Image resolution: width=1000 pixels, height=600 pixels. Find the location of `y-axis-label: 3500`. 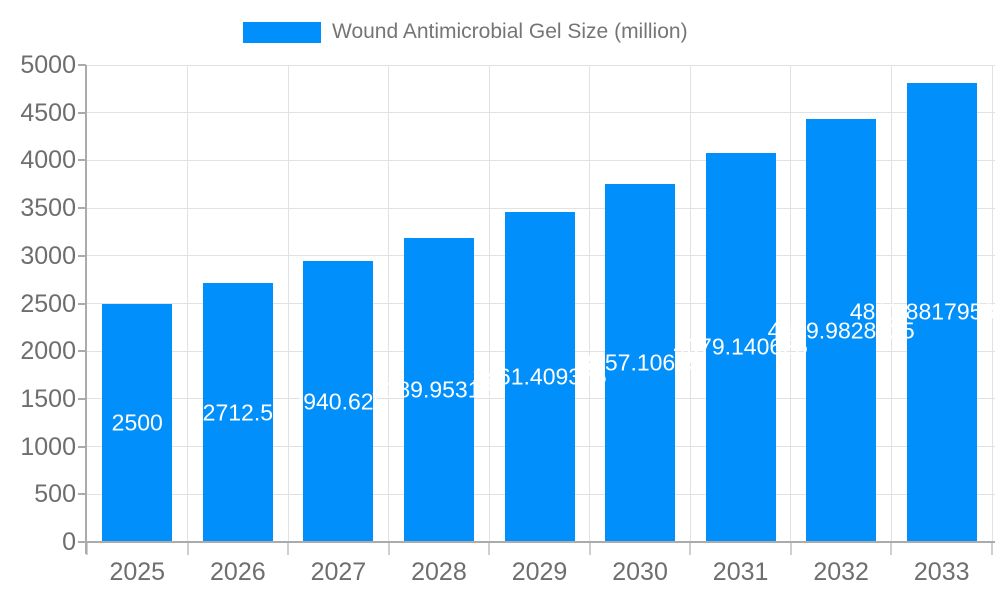

y-axis-label: 3500 is located at coordinates (48, 208).